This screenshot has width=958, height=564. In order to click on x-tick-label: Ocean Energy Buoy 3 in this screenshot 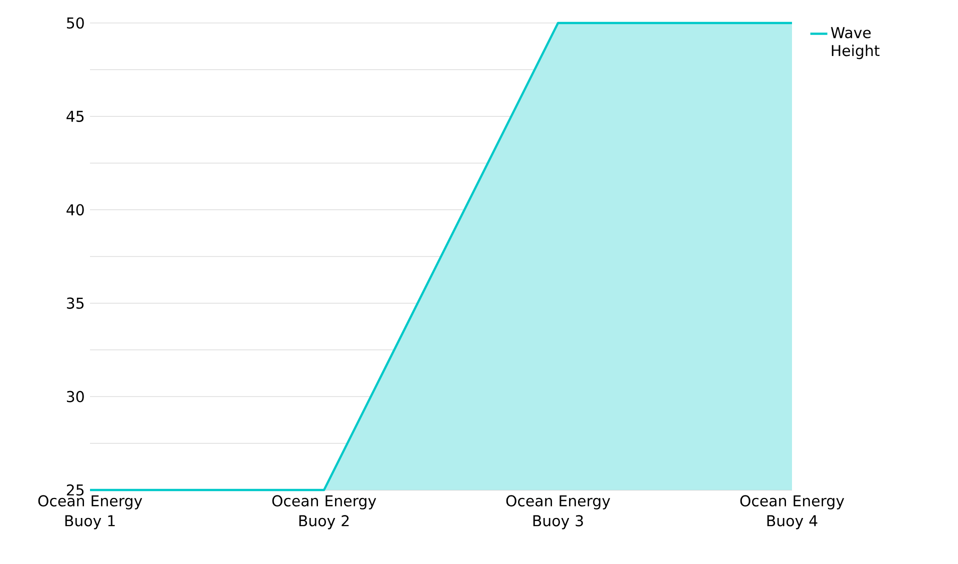, I will do `click(558, 512)`.